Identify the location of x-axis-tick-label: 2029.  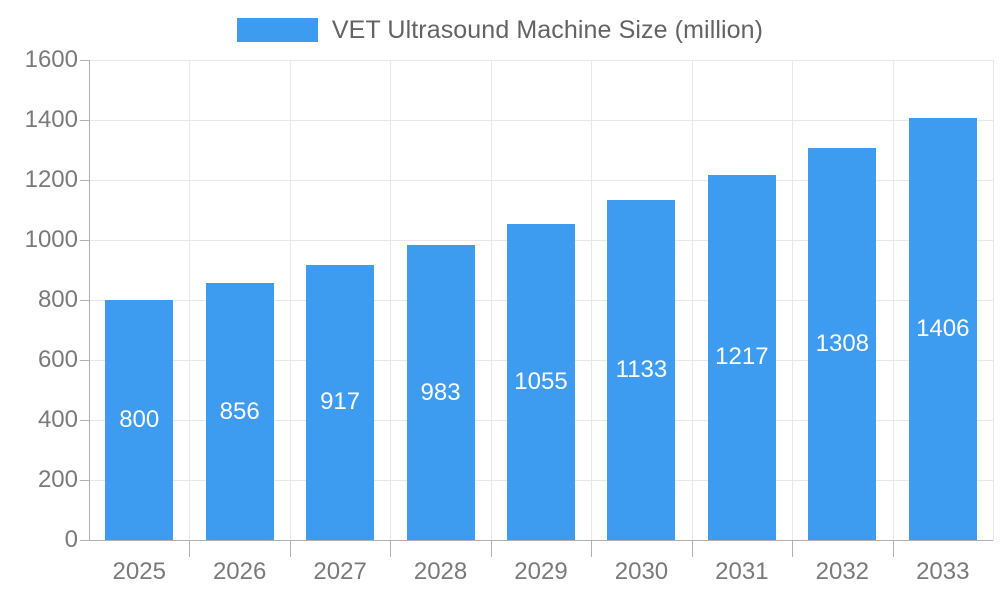
(541, 571).